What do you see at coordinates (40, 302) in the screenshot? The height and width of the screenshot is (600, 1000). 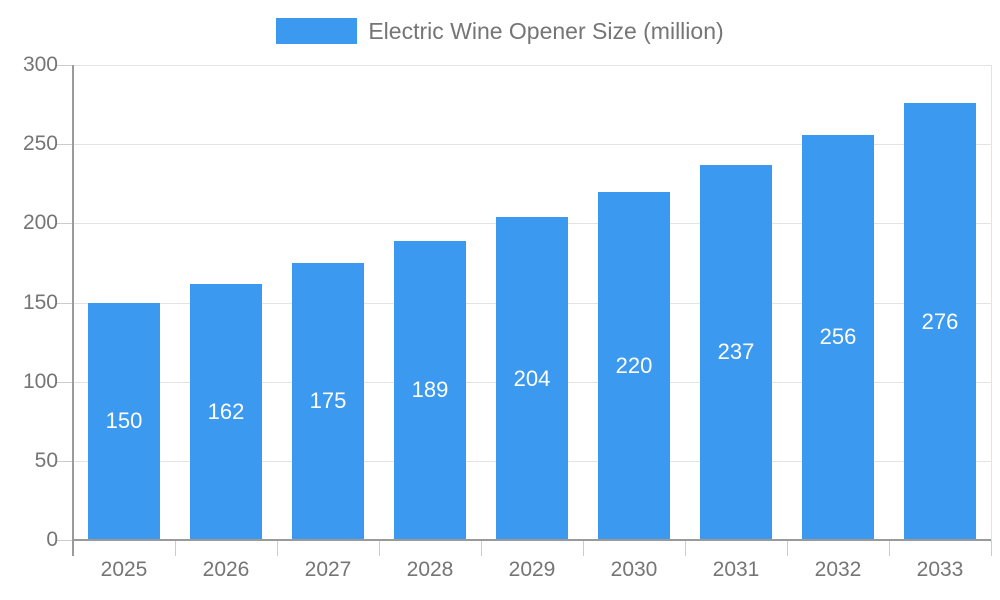 I see `y-axis-label: 150` at bounding box center [40, 302].